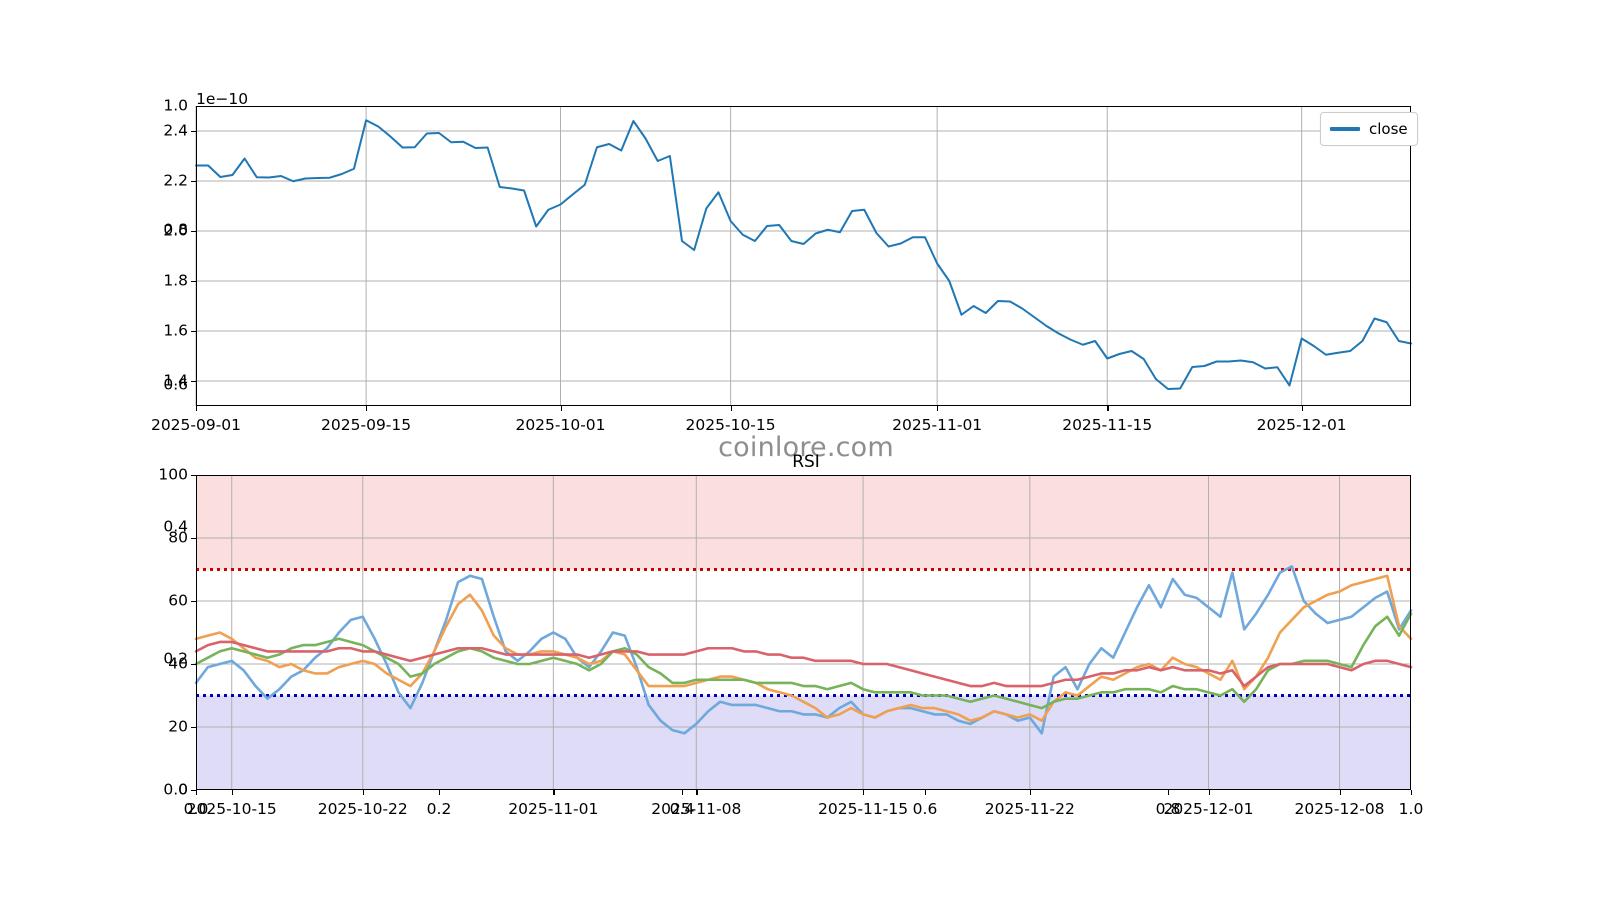 The image size is (1600, 900). Describe the element at coordinates (175, 180) in the screenshot. I see `price-ytick-label-4: 2.2` at that location.